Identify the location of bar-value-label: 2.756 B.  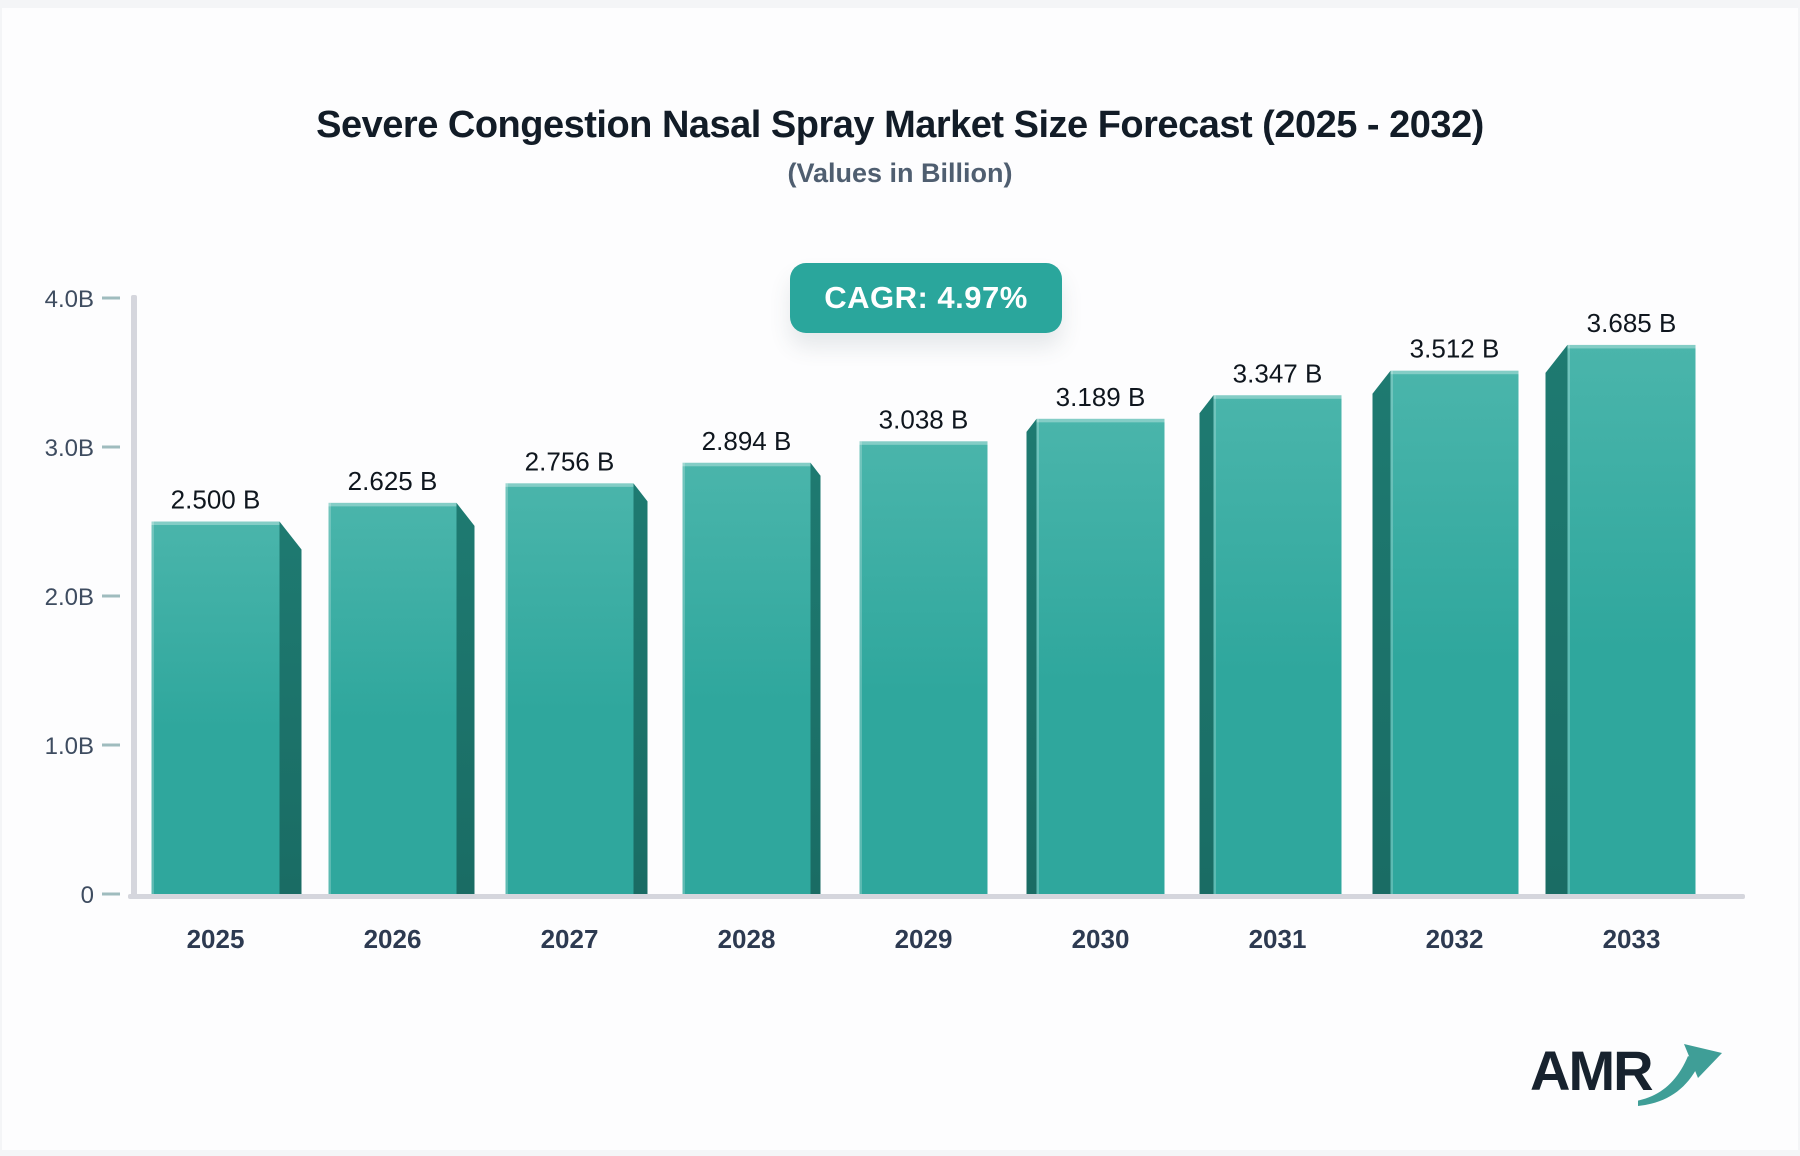
(570, 461).